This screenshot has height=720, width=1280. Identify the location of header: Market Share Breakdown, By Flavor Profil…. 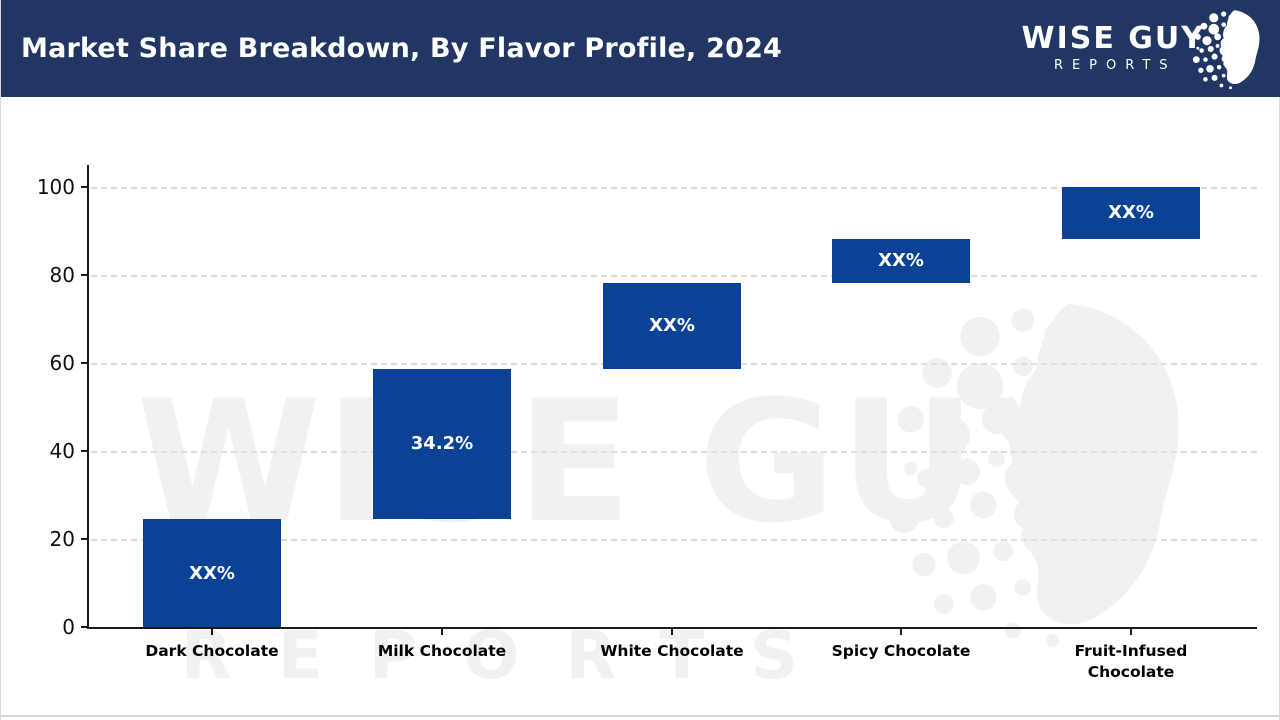
(640, 48).